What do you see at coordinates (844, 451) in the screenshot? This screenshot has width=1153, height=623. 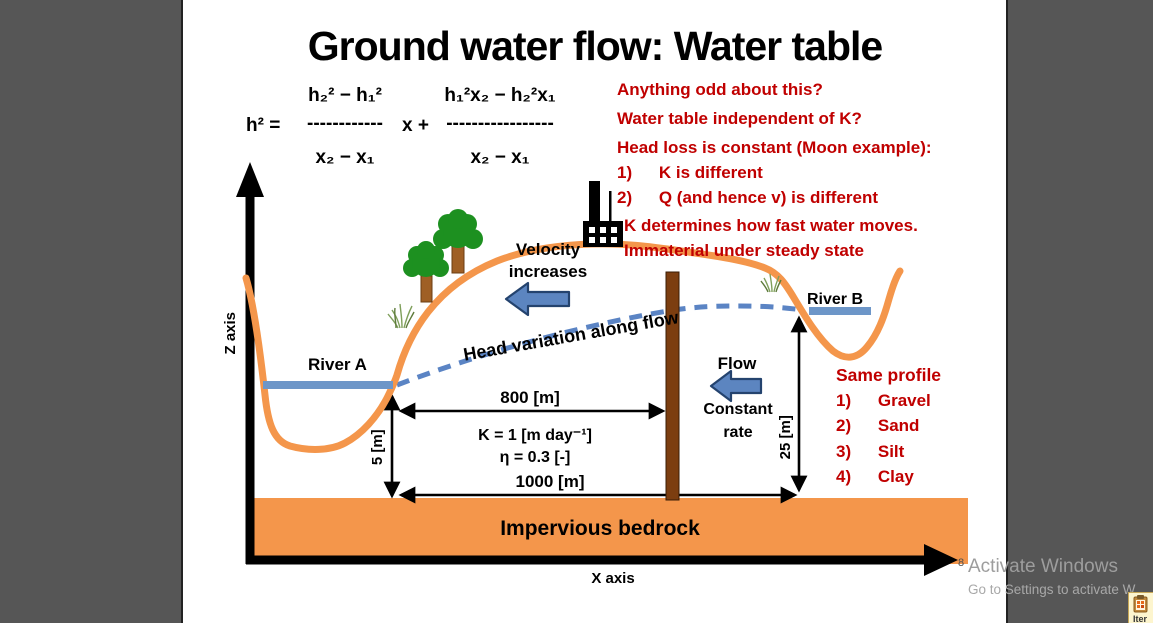 I see `profile-item-num: 3)` at bounding box center [844, 451].